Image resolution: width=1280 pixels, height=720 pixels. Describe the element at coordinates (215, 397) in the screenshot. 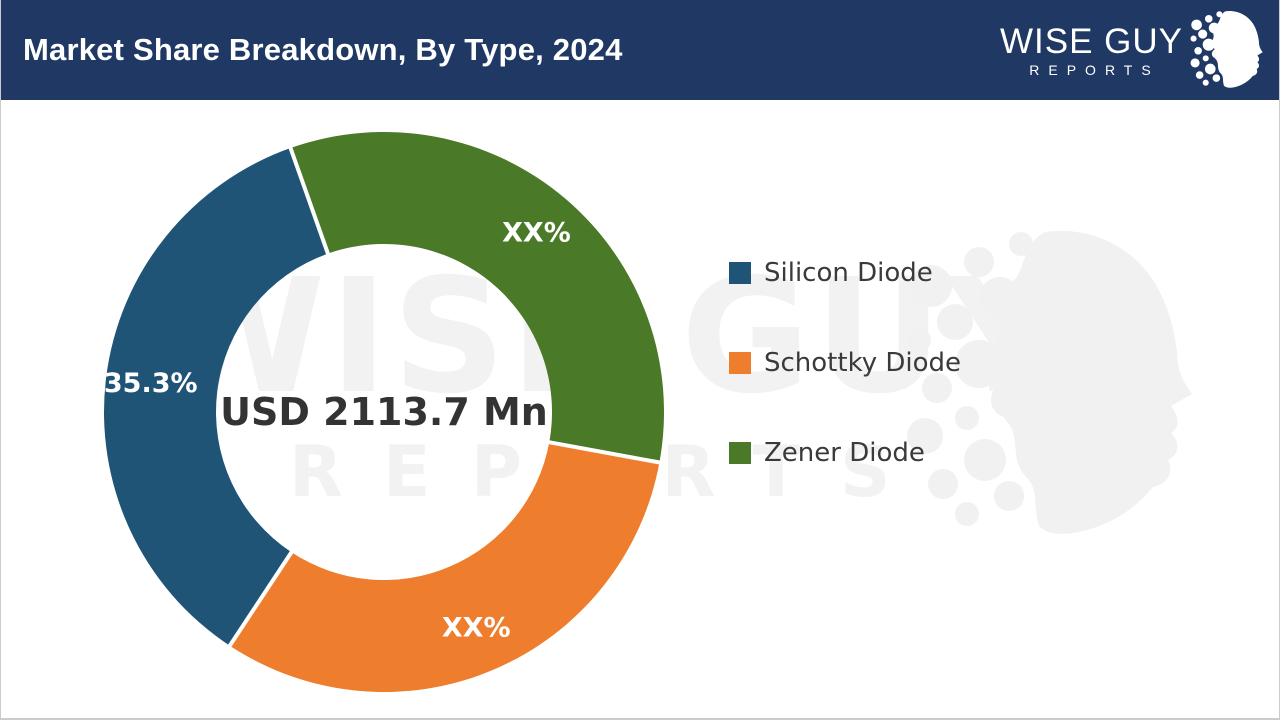

I see `donut-segment-silicon-diode` at that location.